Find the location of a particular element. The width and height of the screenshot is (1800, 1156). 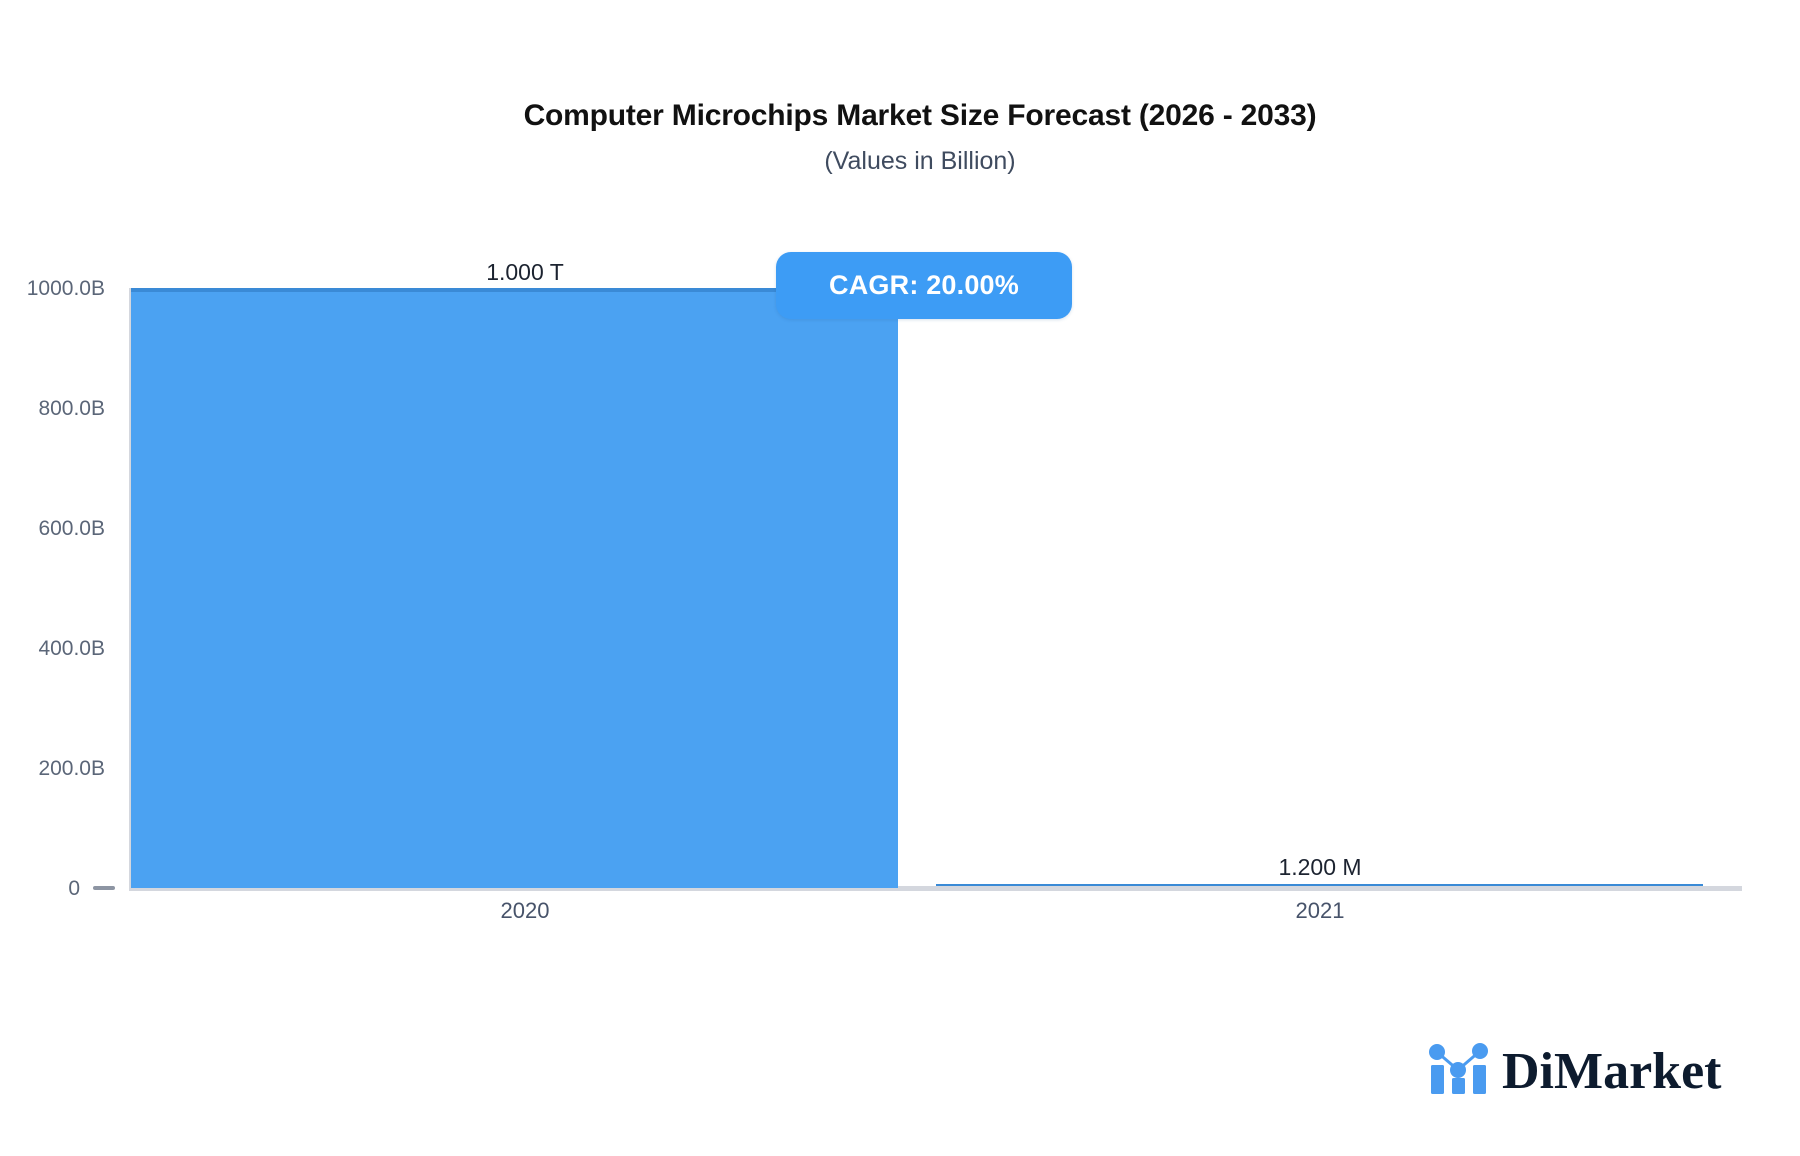

y-tick-label-0: 0 is located at coordinates (74, 888).